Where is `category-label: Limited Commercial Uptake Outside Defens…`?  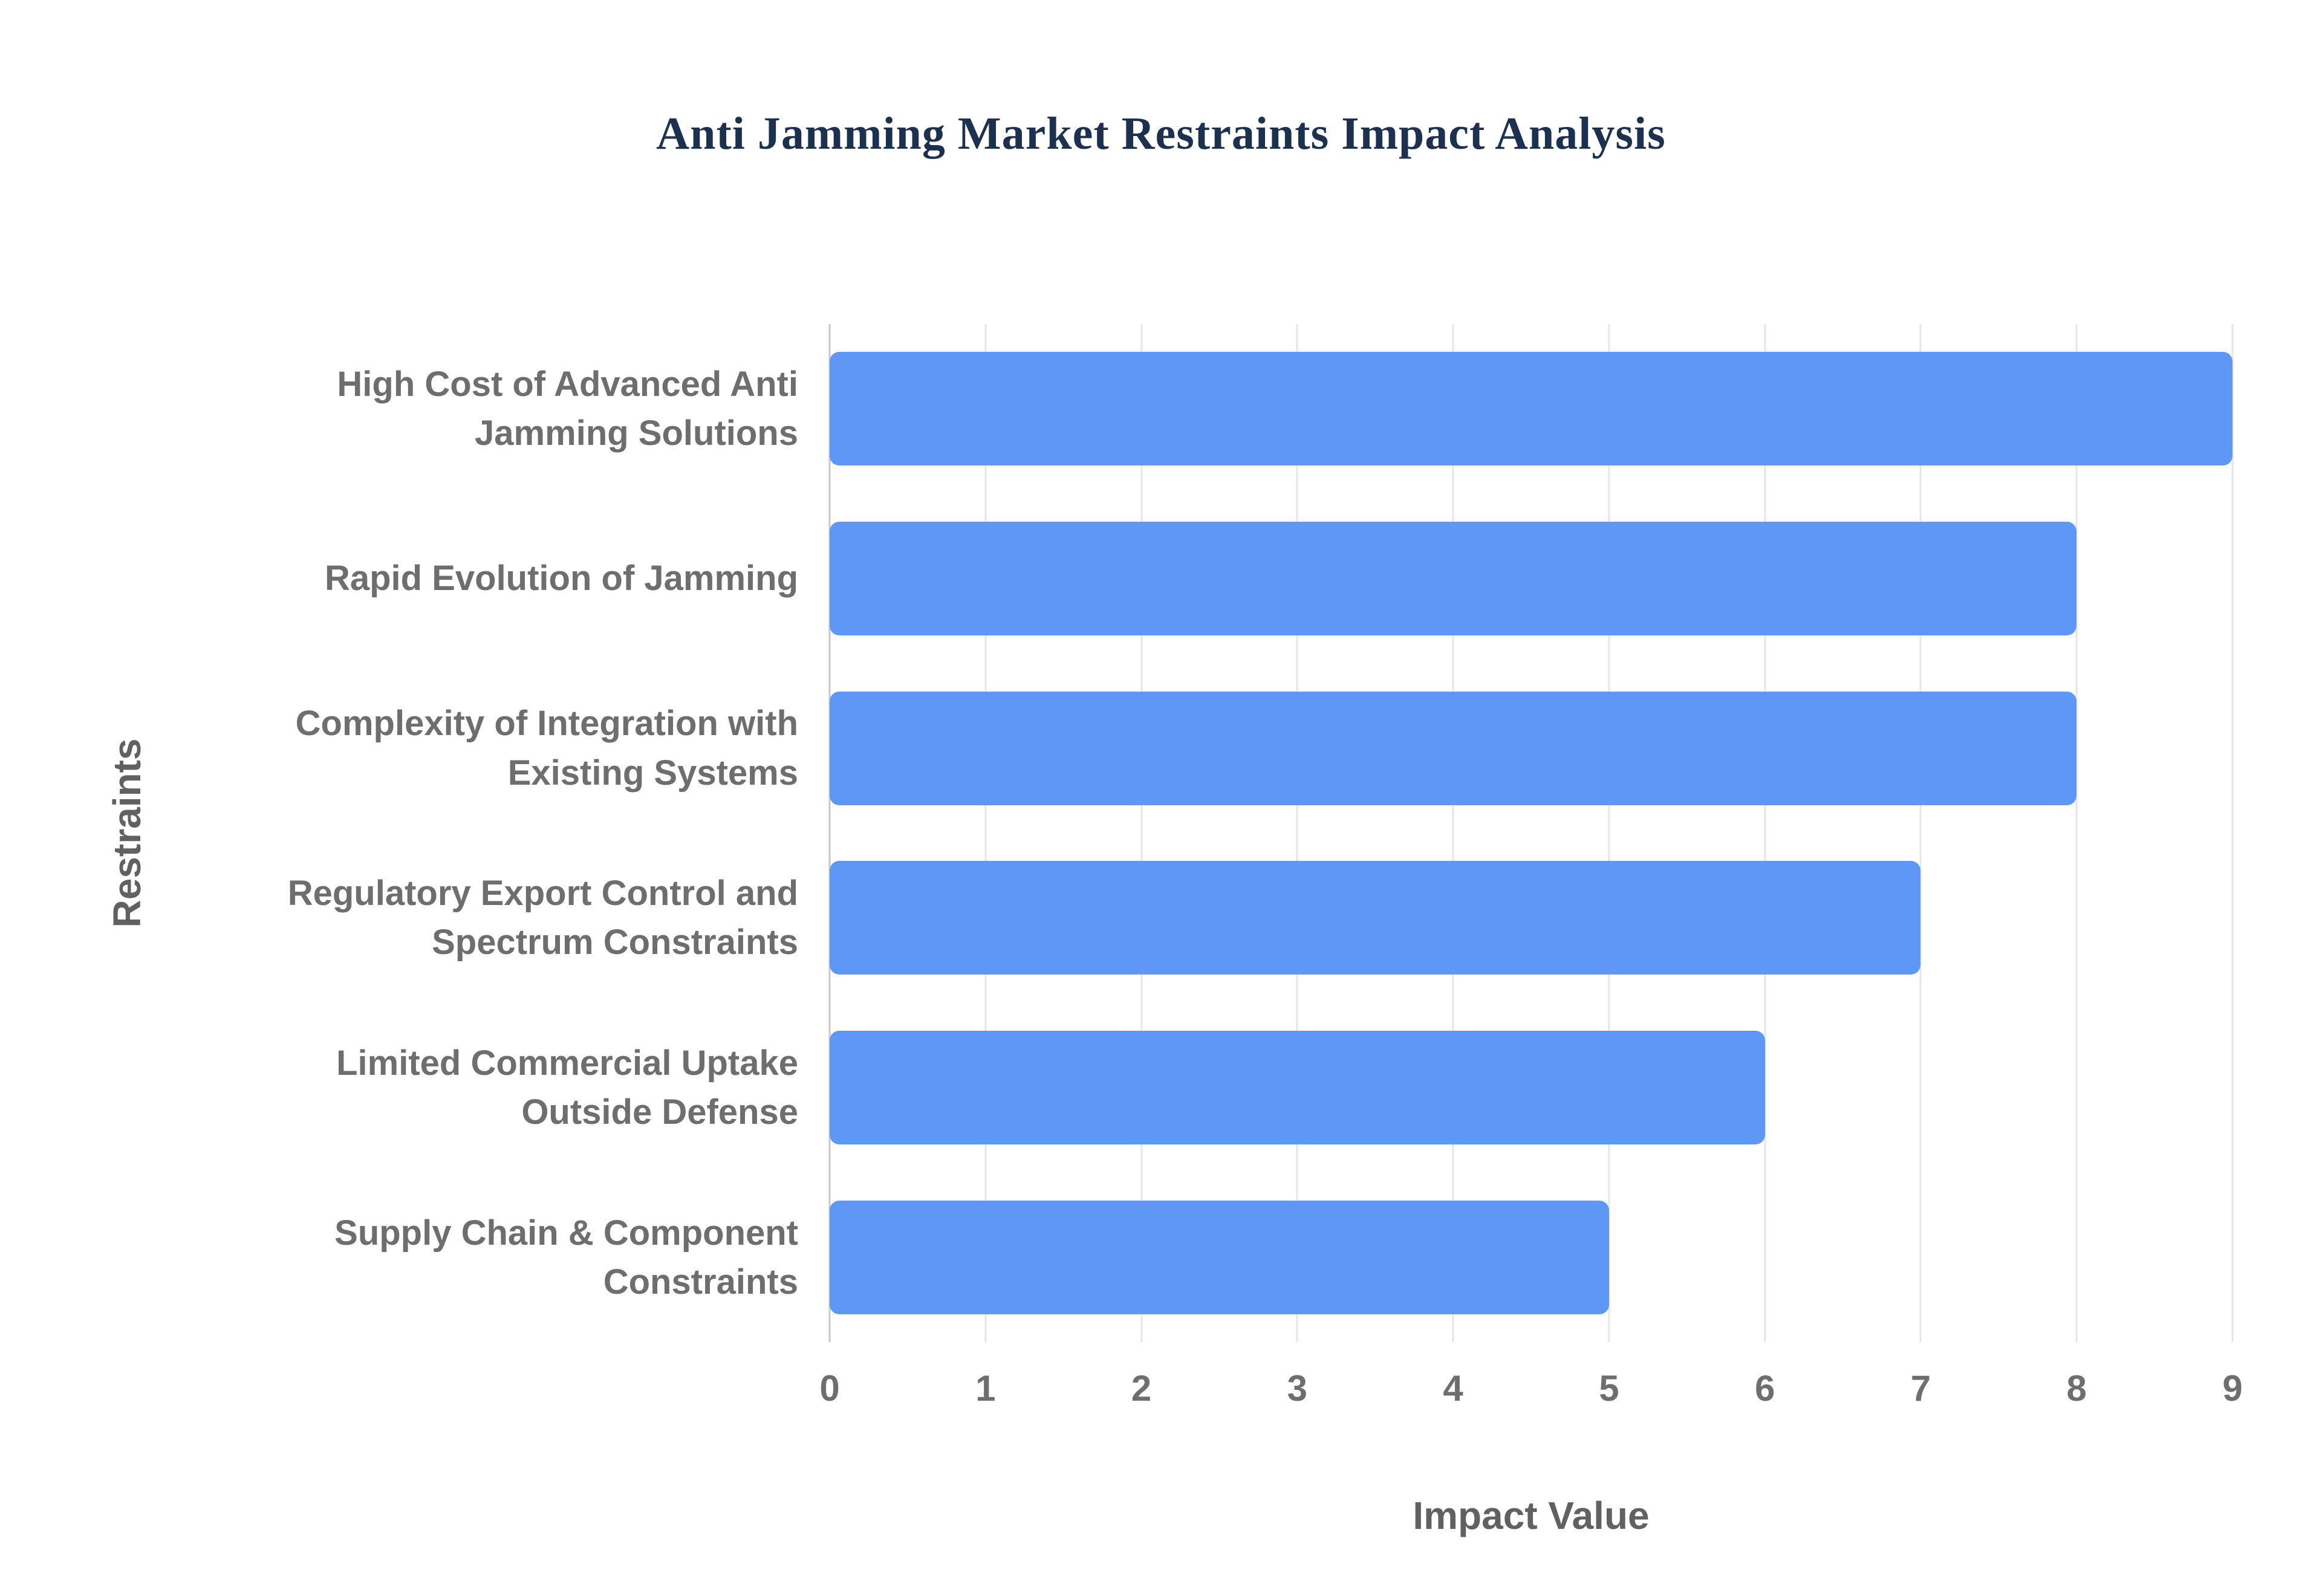 category-label: Limited Commercial Uptake Outside Defens… is located at coordinates (567, 1087).